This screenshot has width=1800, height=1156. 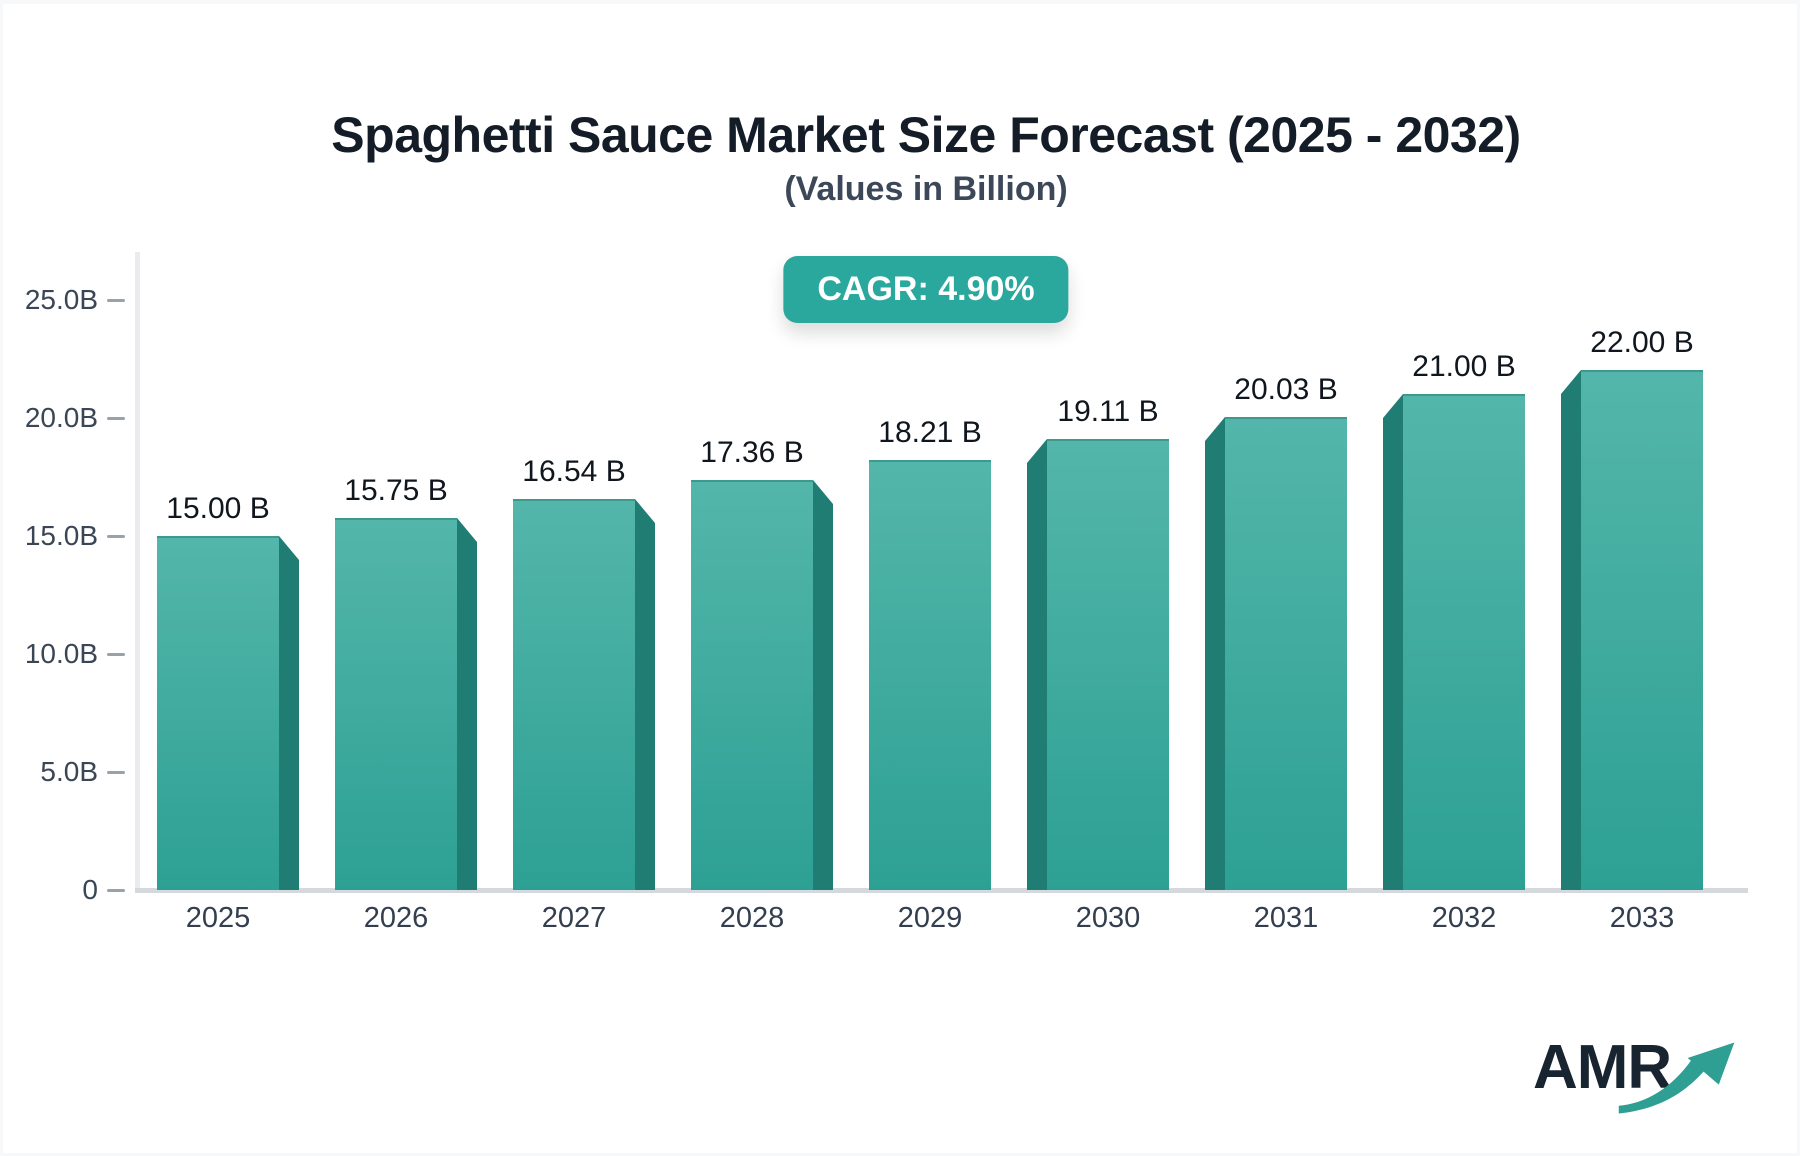 What do you see at coordinates (574, 918) in the screenshot?
I see `x-axis-label: 2027` at bounding box center [574, 918].